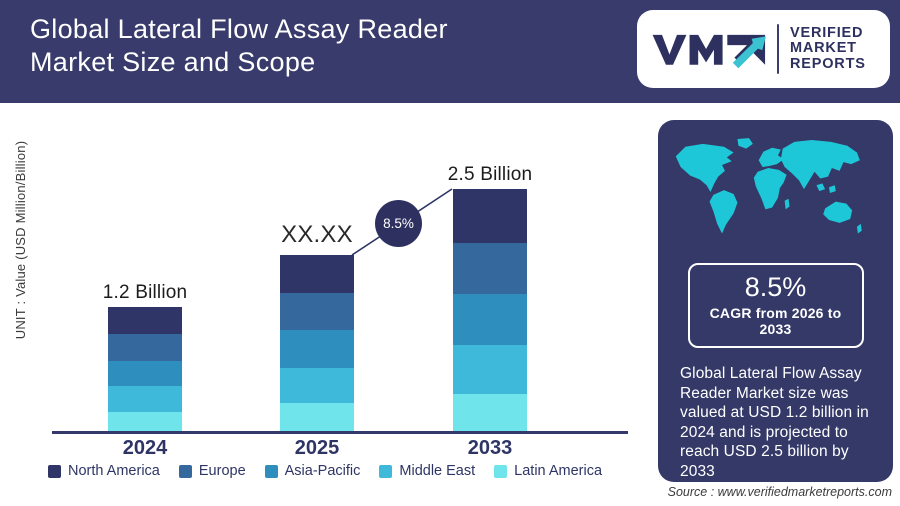  I want to click on x-axis-label-2025: 2025, so click(317, 448).